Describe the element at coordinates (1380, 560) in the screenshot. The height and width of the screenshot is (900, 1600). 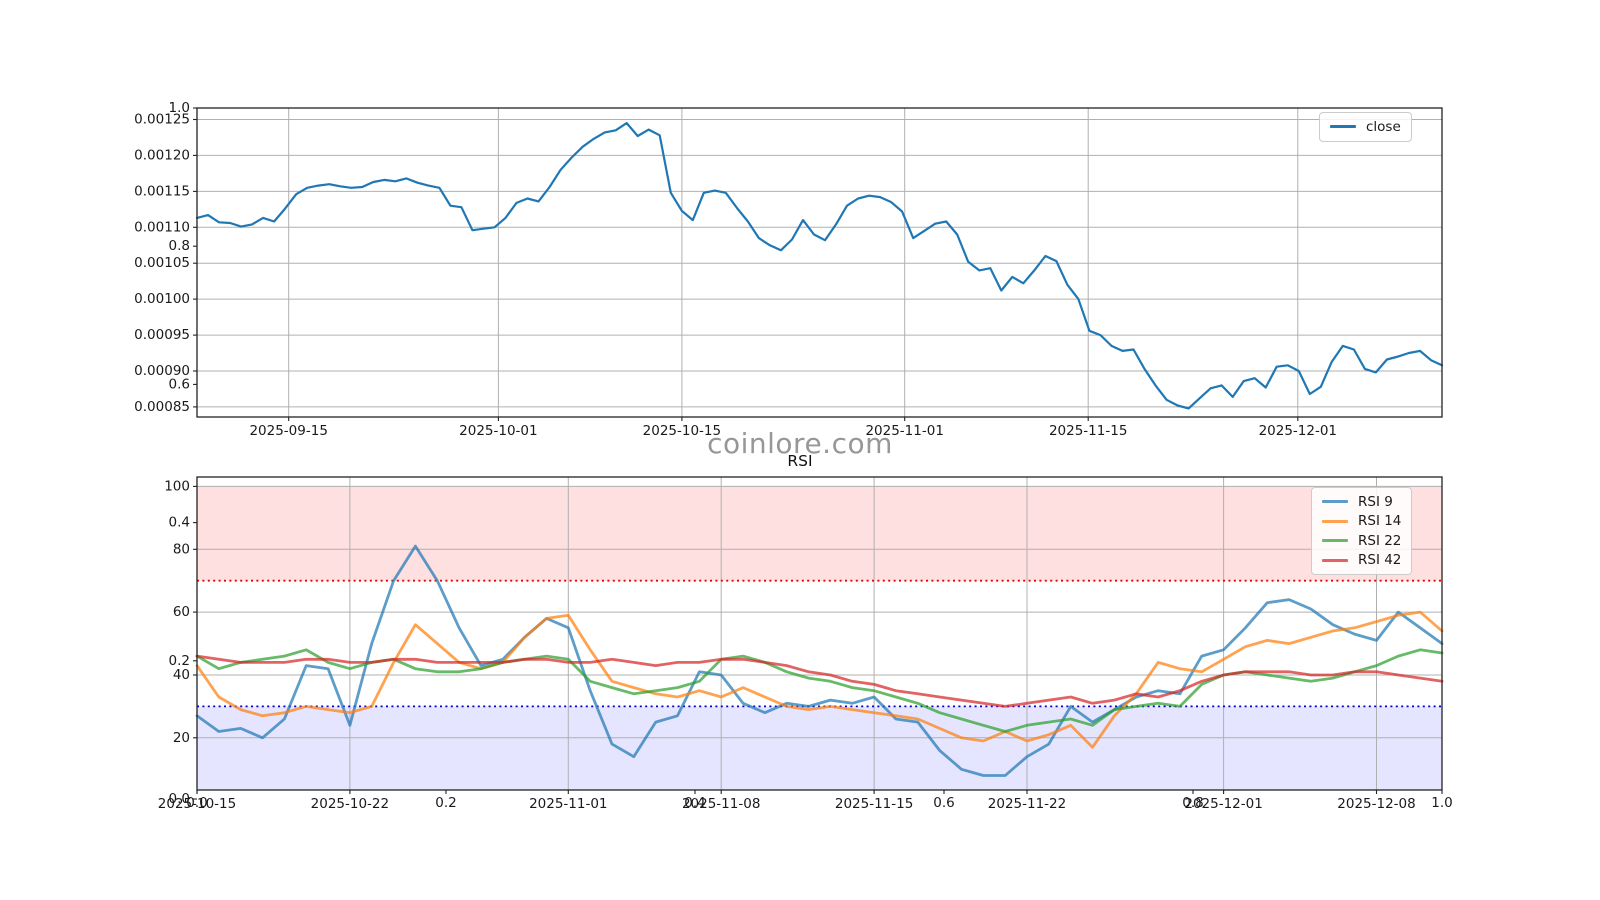
I see `legend-label-rsi-42: RSI 42` at that location.